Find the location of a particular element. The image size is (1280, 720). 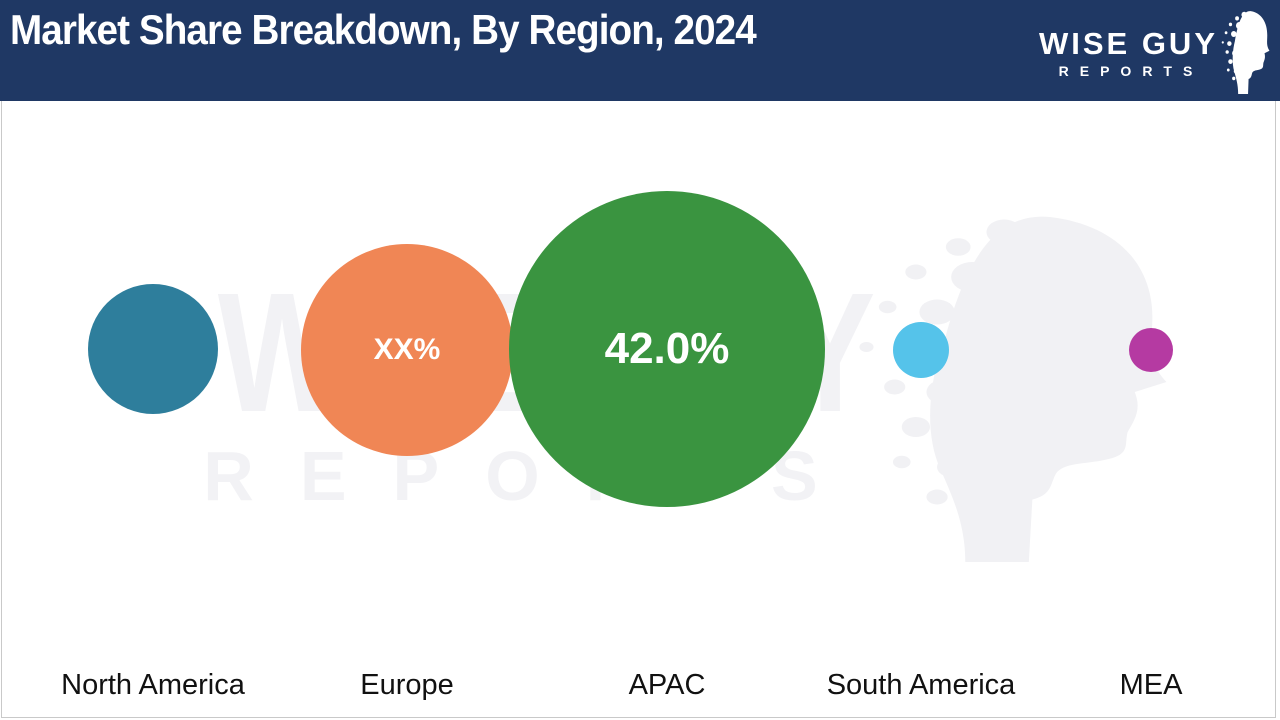

bubble-north-america is located at coordinates (153, 349).